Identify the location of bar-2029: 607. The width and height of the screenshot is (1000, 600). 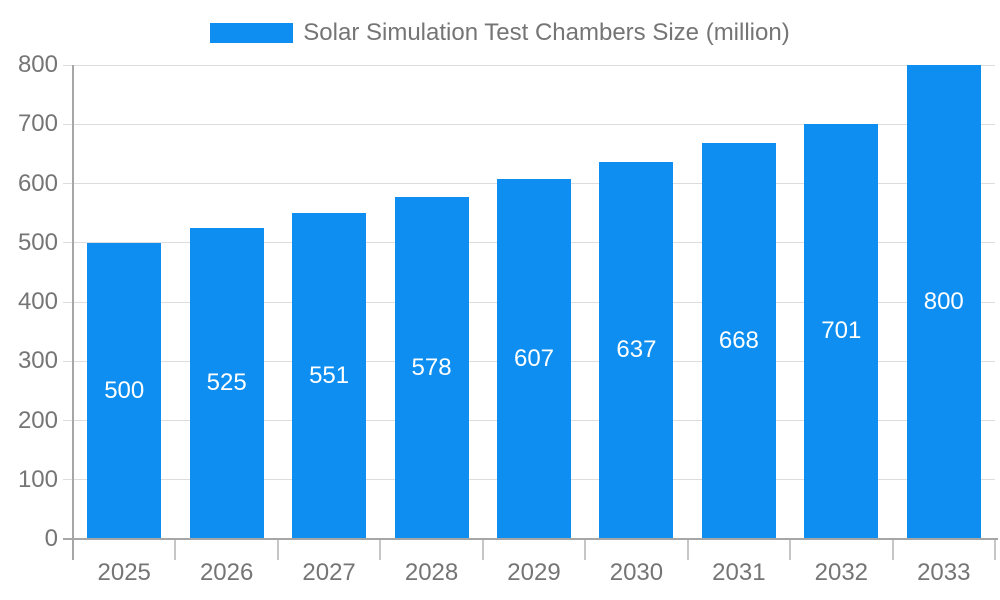
(534, 359).